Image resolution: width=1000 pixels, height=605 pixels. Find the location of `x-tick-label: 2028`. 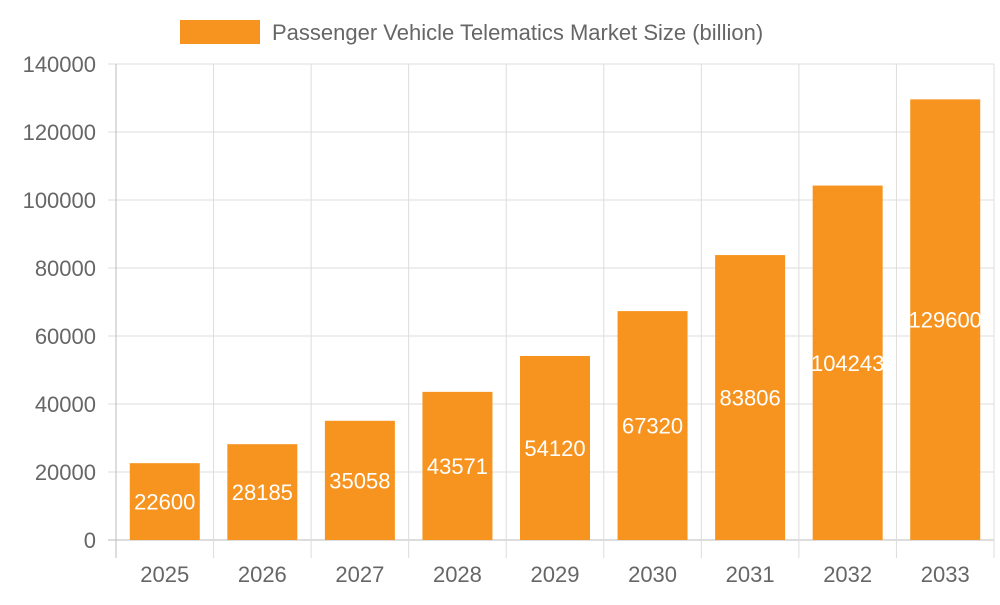

x-tick-label: 2028 is located at coordinates (457, 574).